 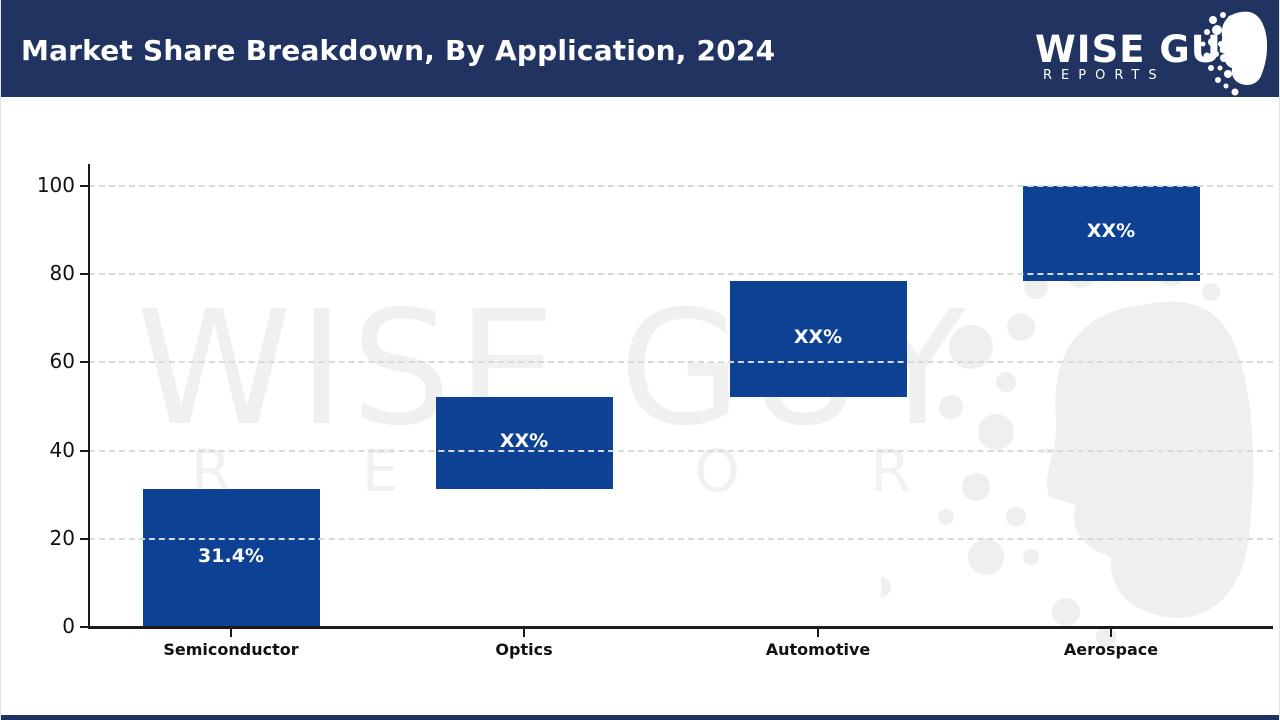 I want to click on x-tick-label: Semiconductor, so click(x=231, y=649).